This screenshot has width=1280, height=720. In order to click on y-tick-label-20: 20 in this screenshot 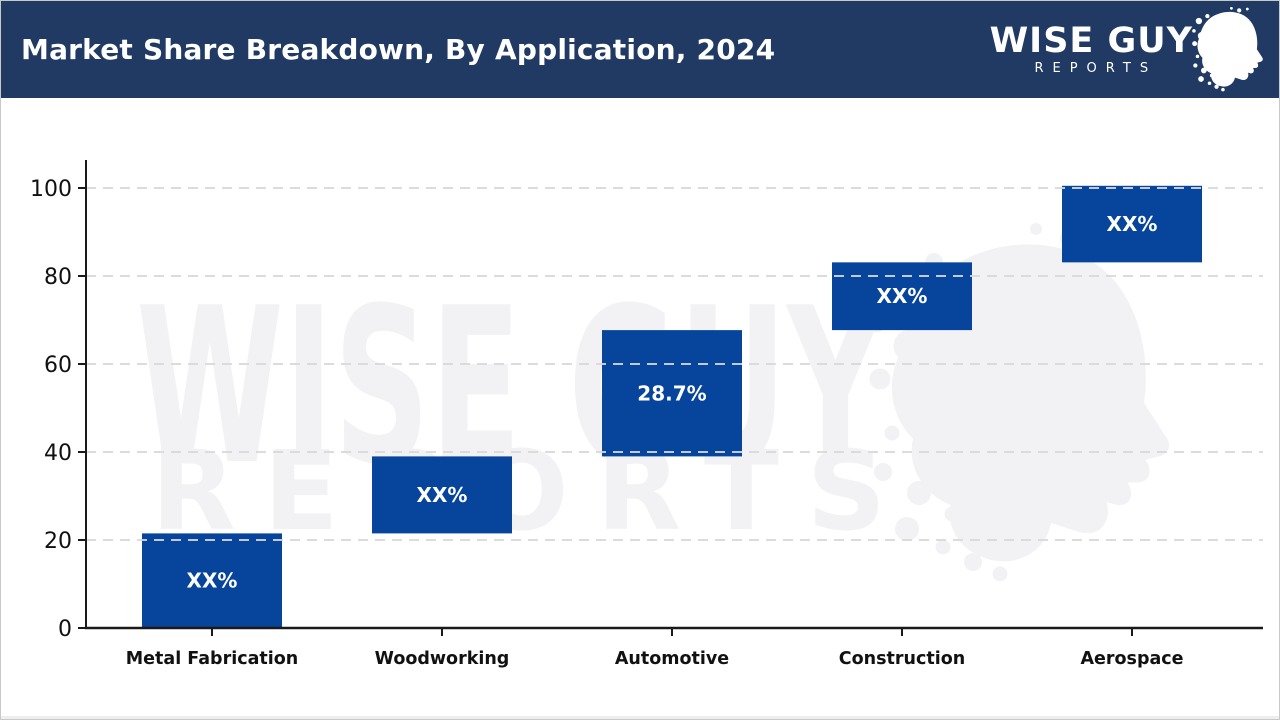, I will do `click(58, 541)`.